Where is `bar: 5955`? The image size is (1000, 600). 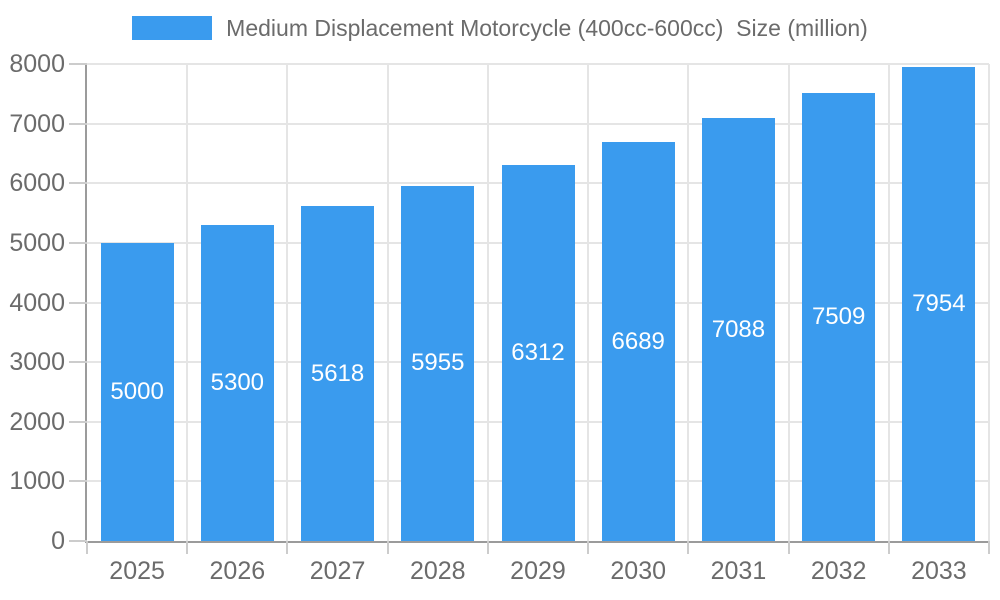 bar: 5955 is located at coordinates (438, 363).